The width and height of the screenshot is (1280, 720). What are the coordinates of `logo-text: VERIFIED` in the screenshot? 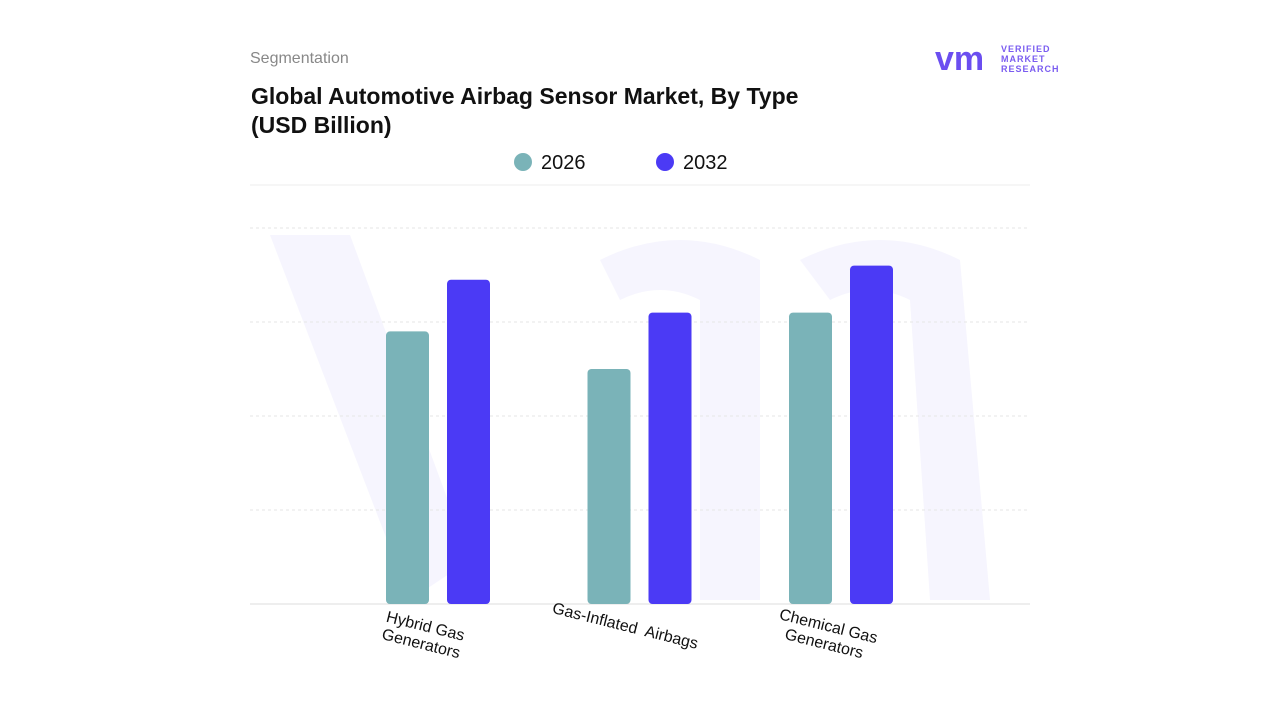 It's located at (1026, 49).